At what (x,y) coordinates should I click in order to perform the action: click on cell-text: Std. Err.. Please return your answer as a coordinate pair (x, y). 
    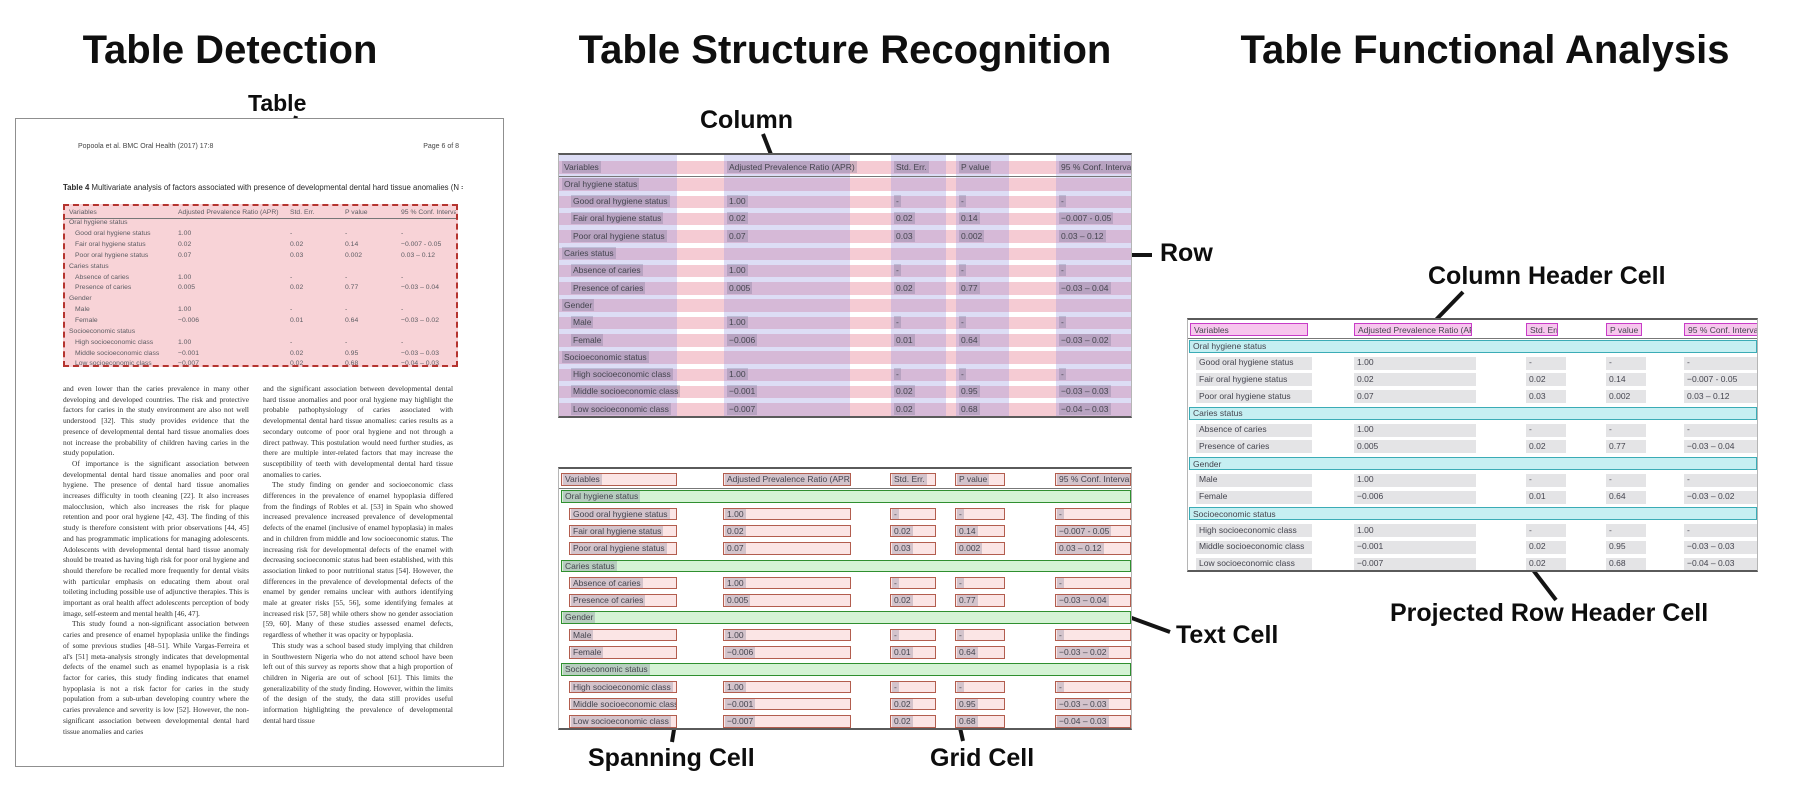
    Looking at the image, I should click on (909, 479).